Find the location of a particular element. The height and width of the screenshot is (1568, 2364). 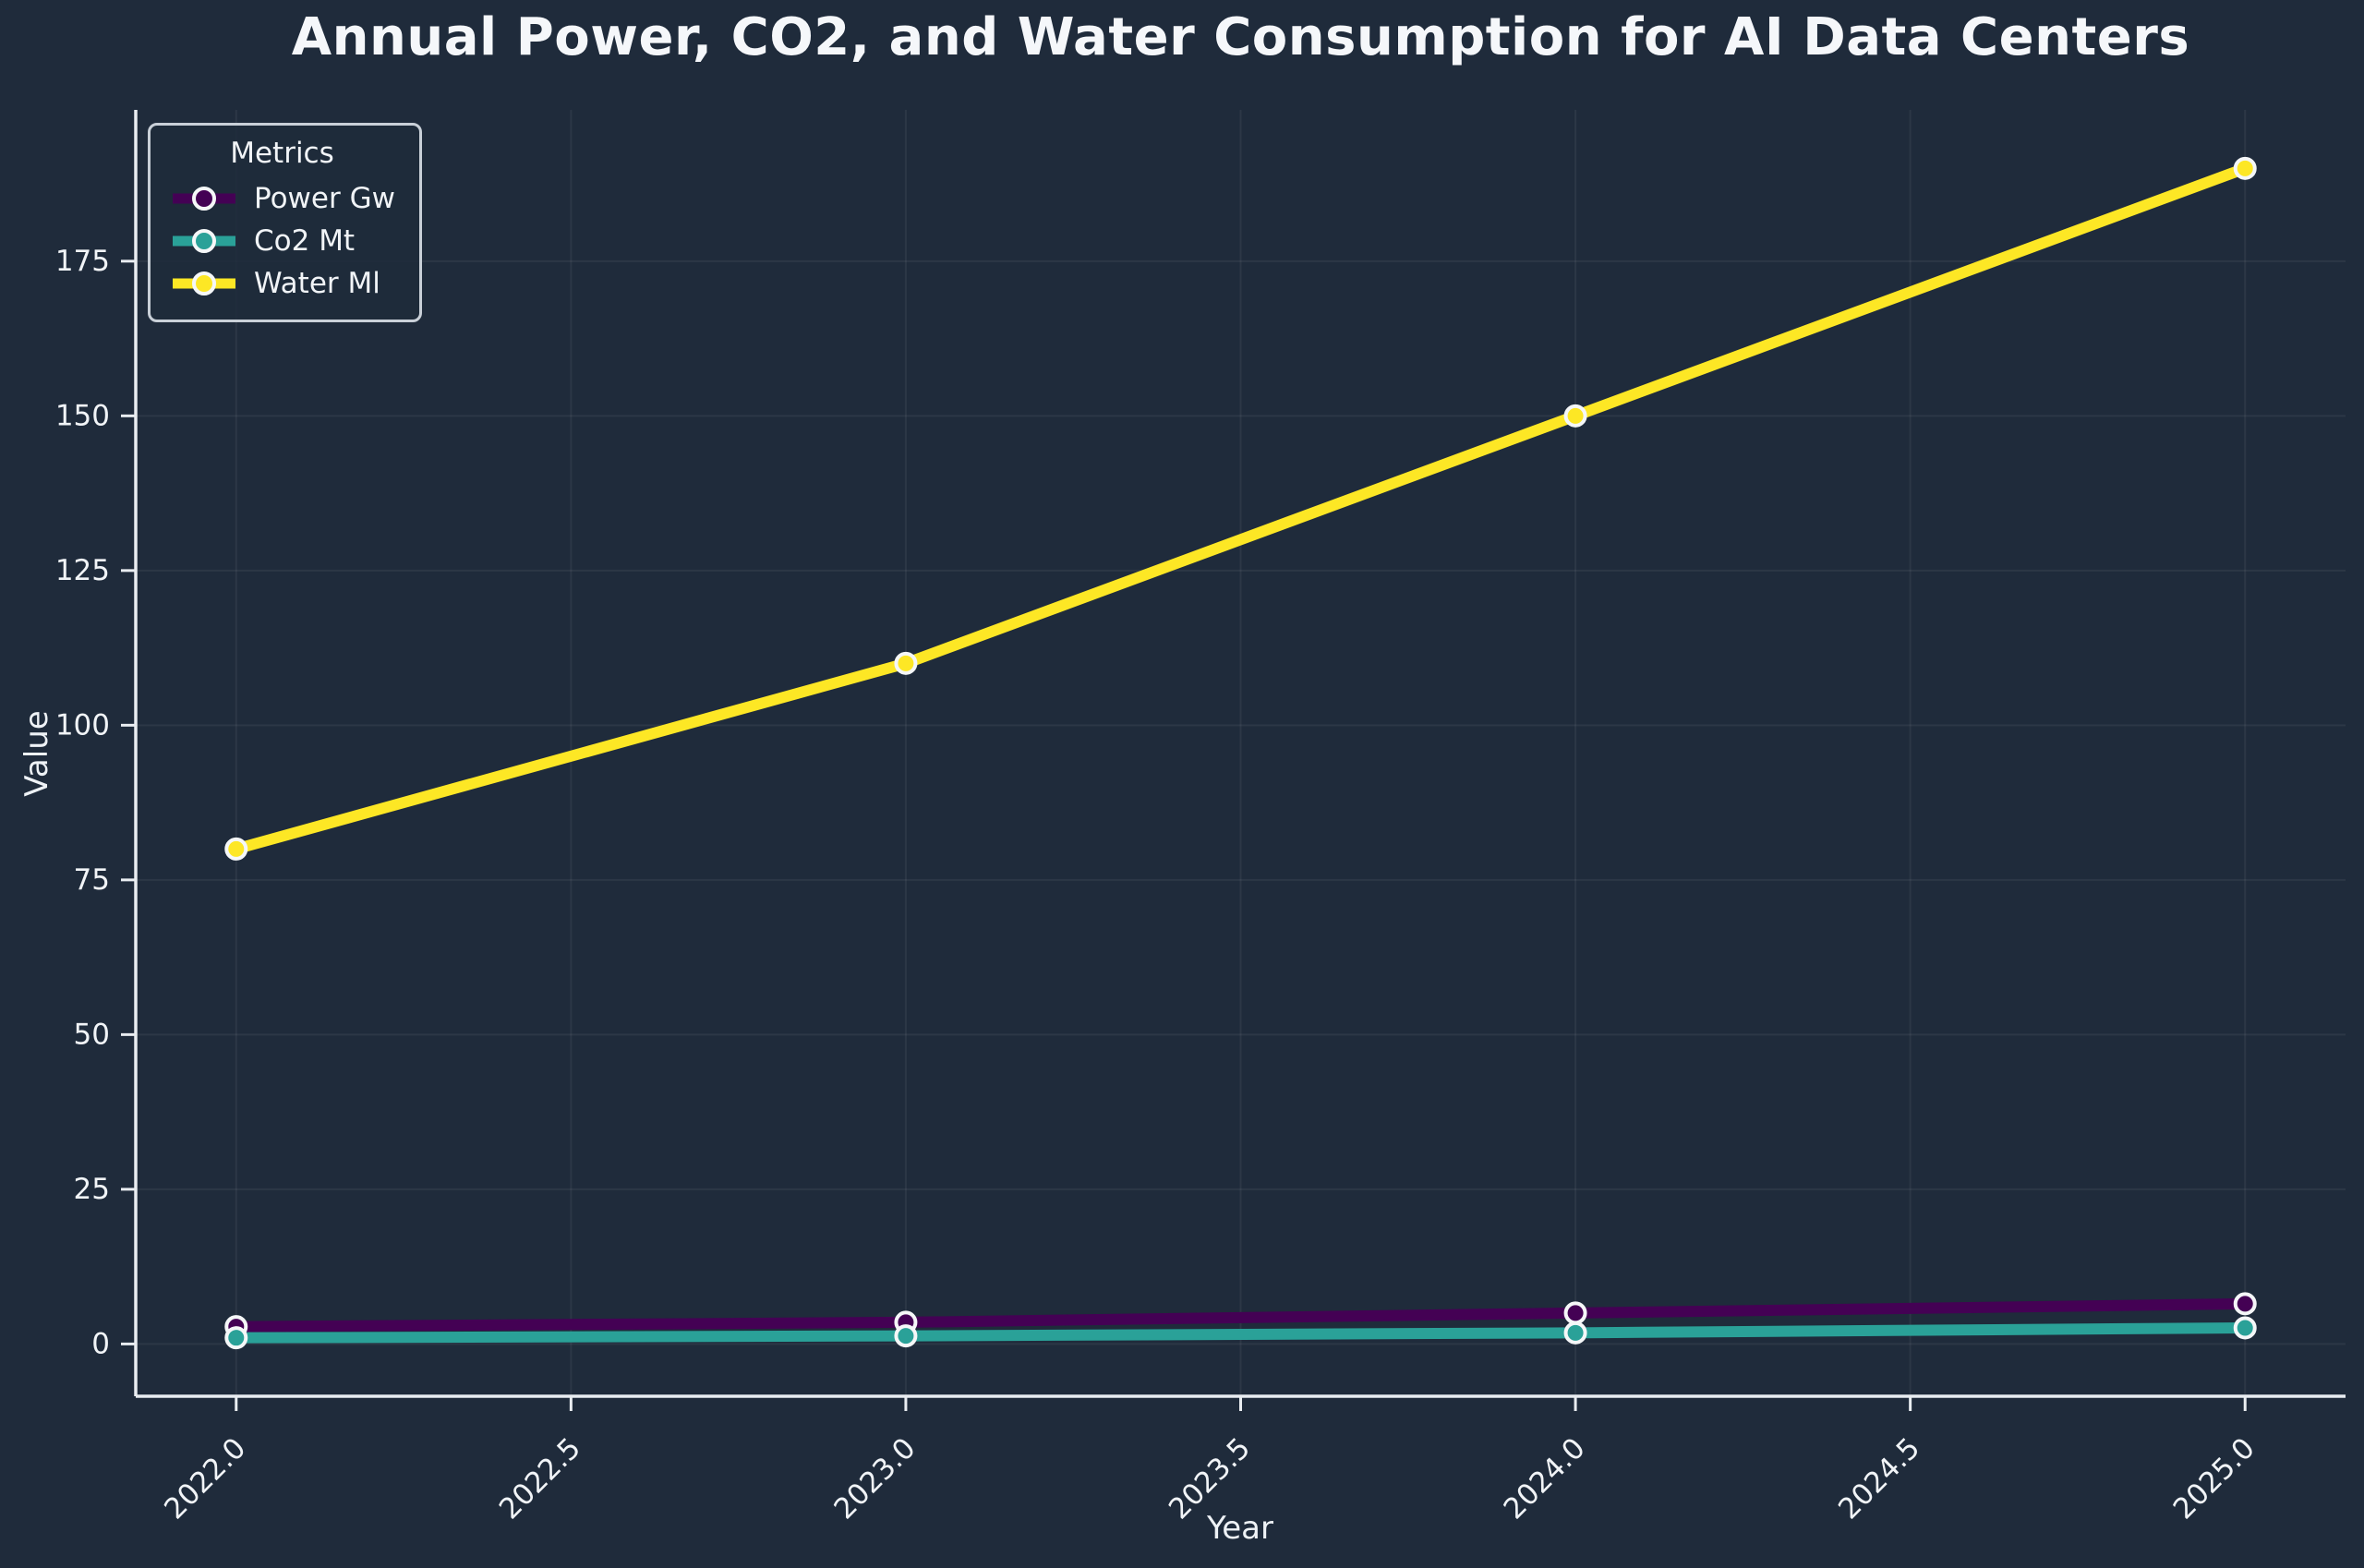

legend-entry-co2-mt: Co2 Mt is located at coordinates (282, 241).